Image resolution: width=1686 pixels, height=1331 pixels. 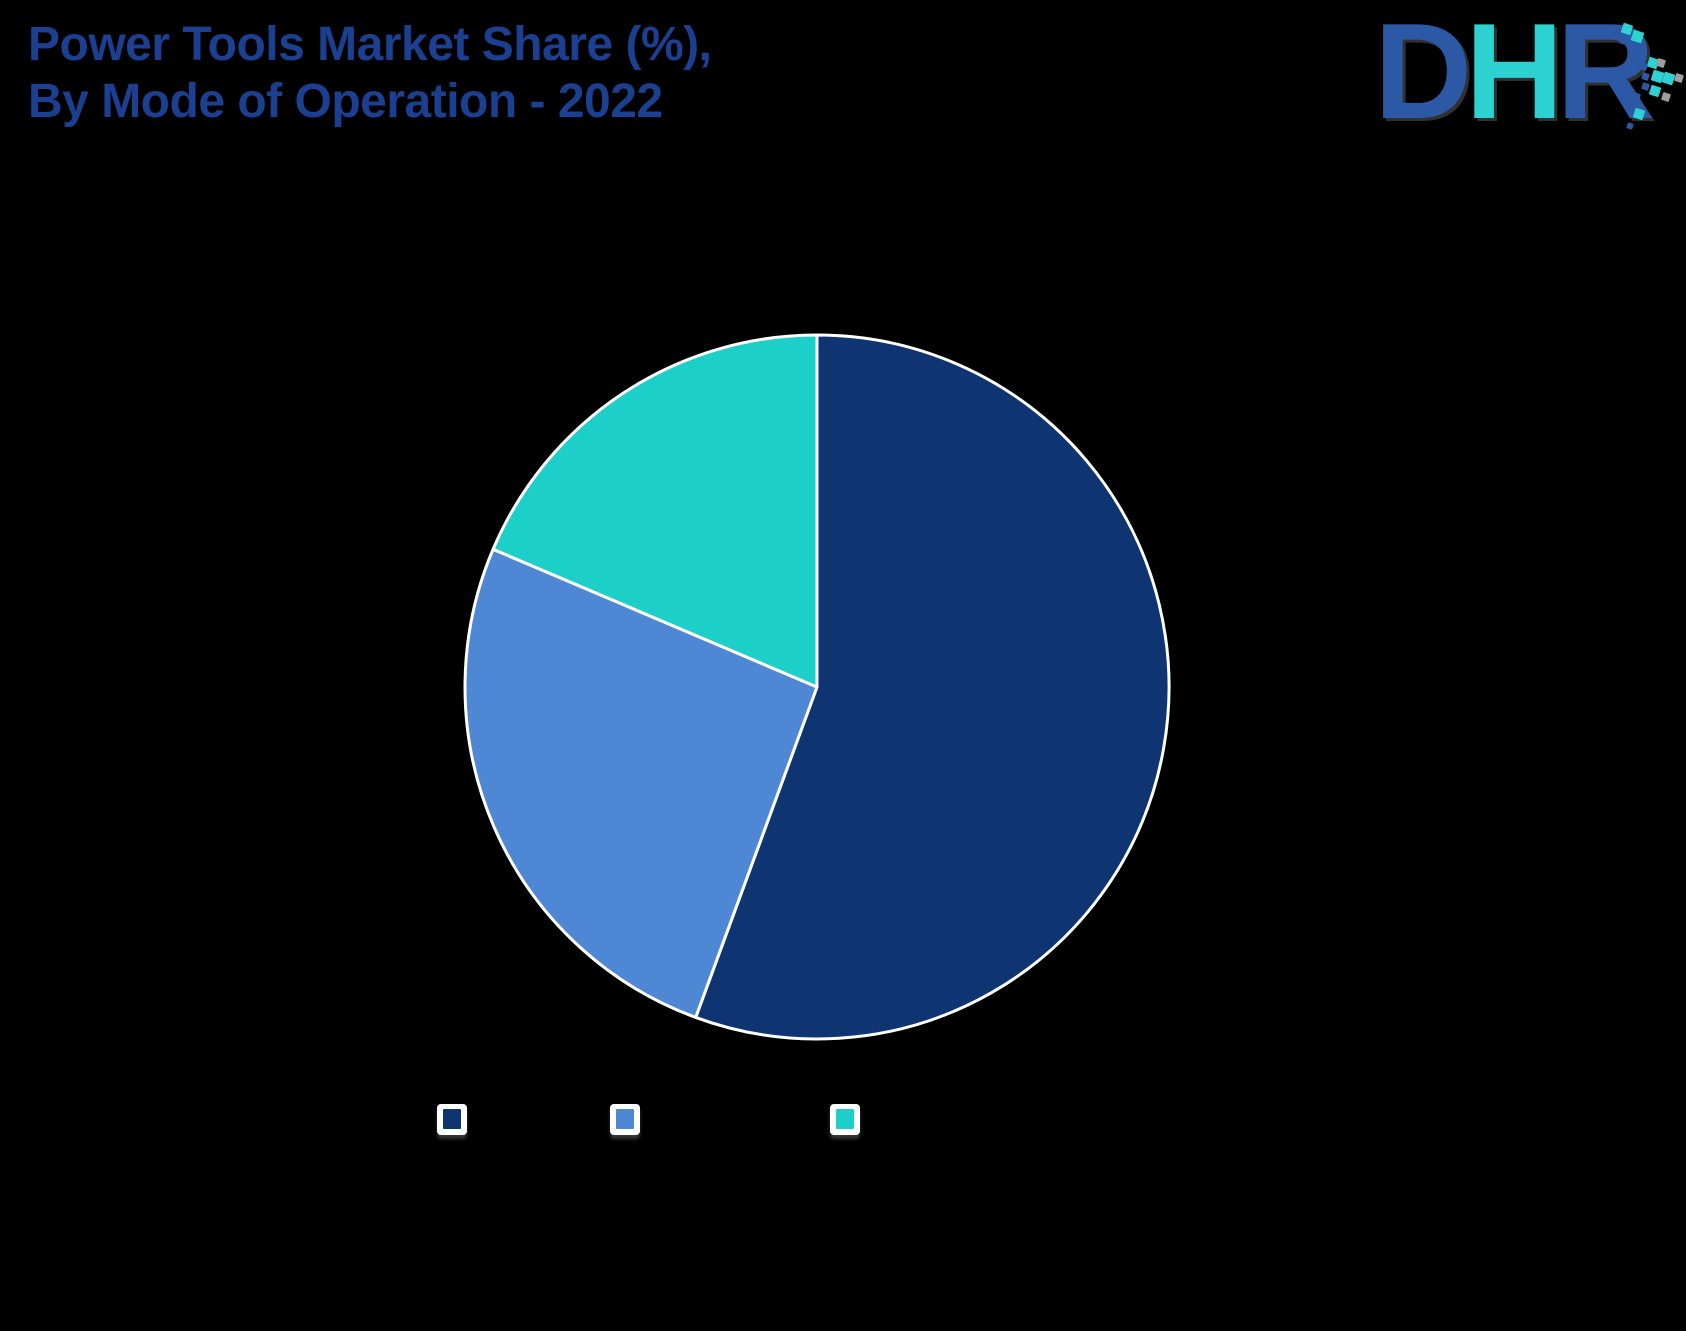 What do you see at coordinates (1514, 73) in the screenshot?
I see `logo-letter-h: H` at bounding box center [1514, 73].